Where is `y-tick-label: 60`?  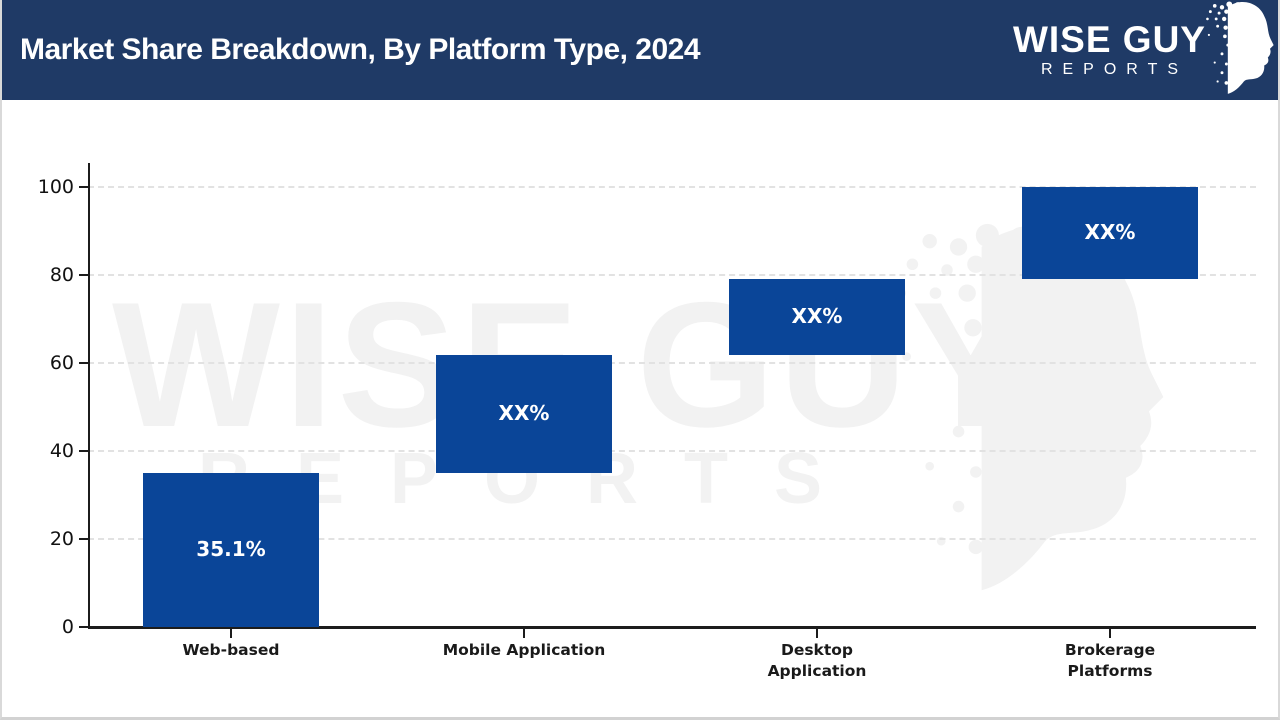 y-tick-label: 60 is located at coordinates (61, 363).